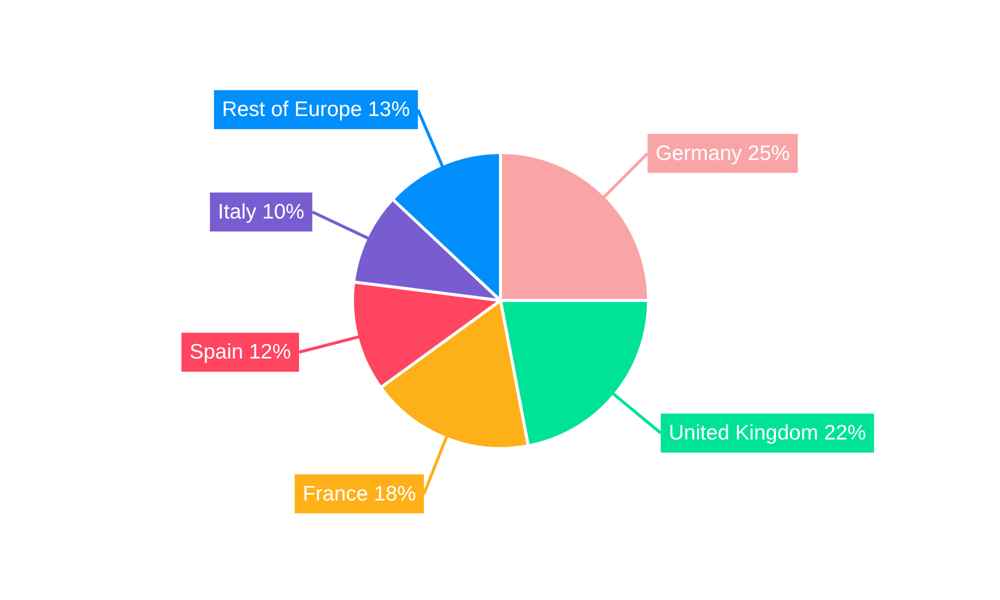 The width and height of the screenshot is (1000, 600). Describe the element at coordinates (767, 433) in the screenshot. I see `slice-label: United Kingdom 22%` at that location.